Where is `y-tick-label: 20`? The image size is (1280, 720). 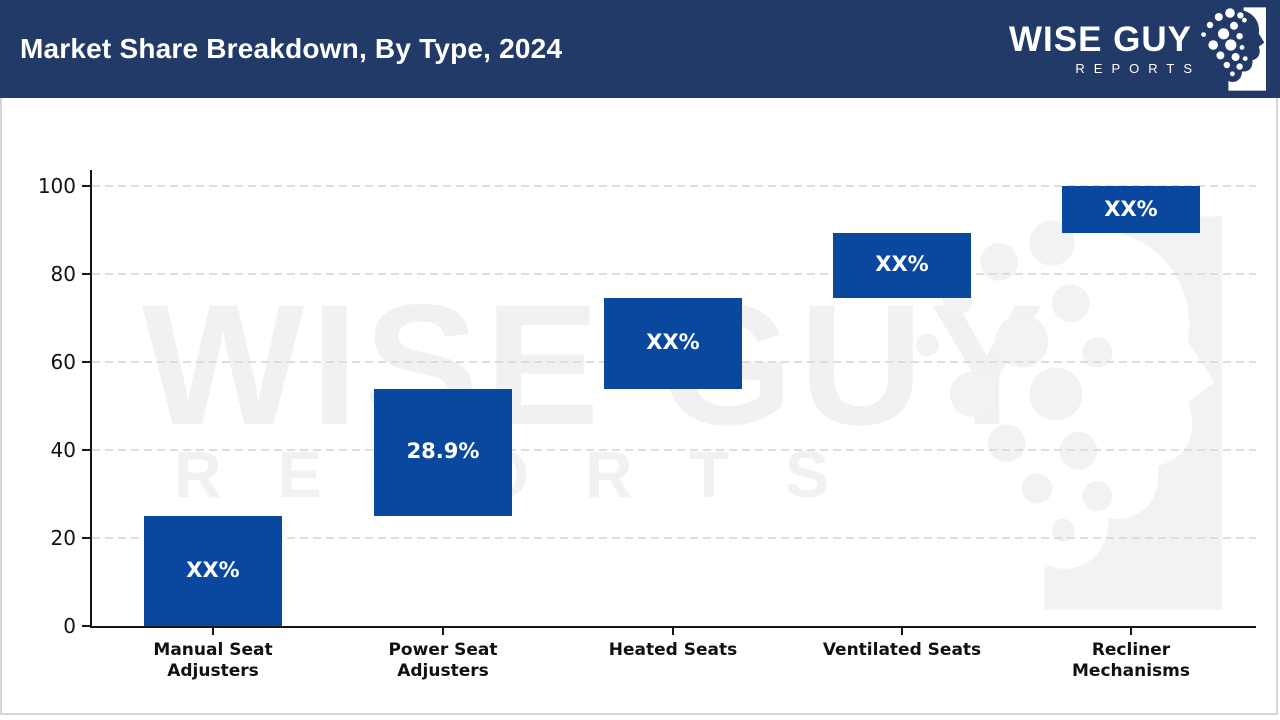
y-tick-label: 20 is located at coordinates (63, 538).